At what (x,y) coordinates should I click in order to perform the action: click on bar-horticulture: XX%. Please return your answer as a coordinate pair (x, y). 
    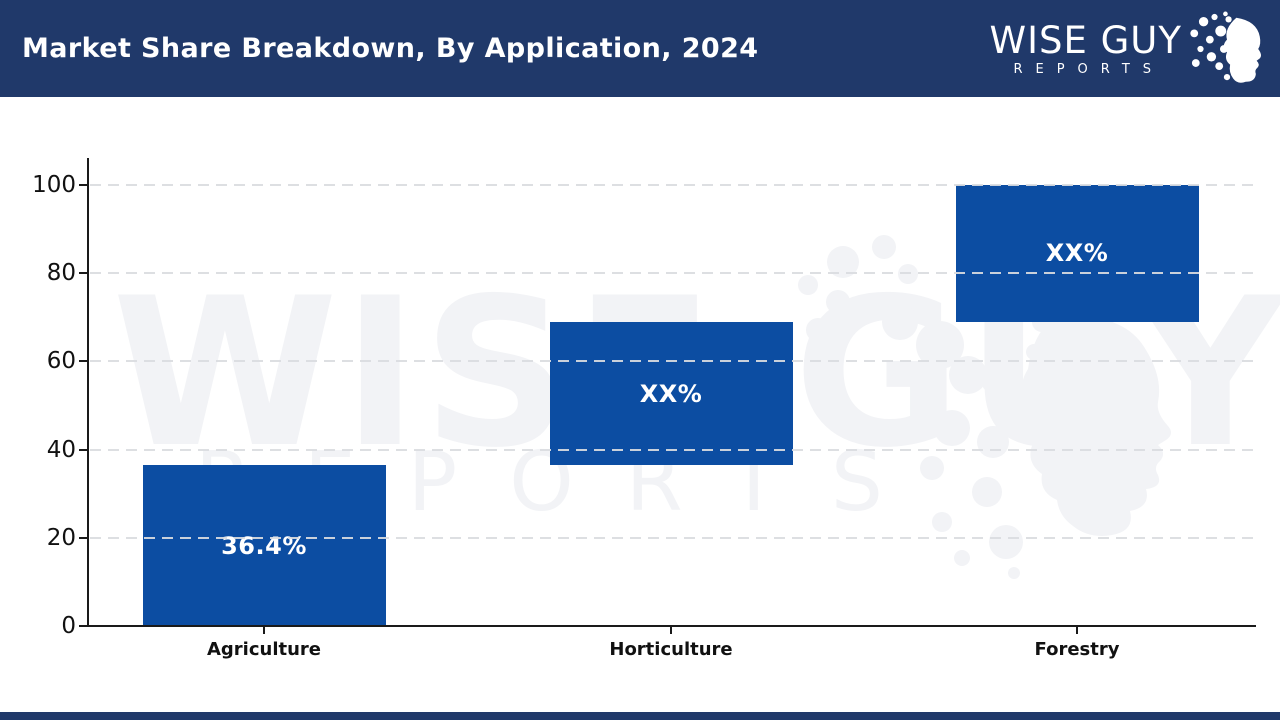
    Looking at the image, I should click on (671, 393).